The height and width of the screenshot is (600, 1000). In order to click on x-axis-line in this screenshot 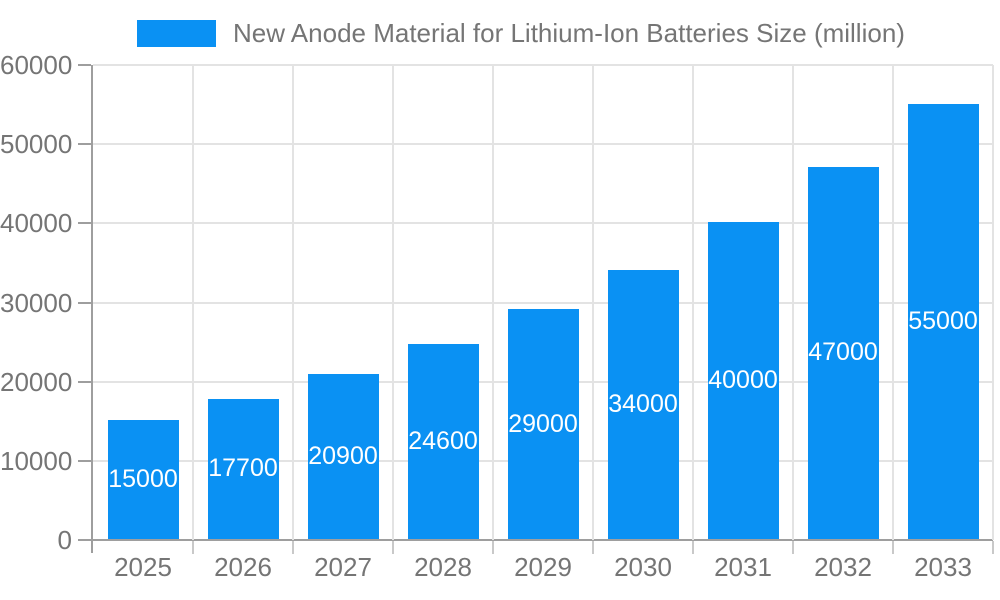, I will do `click(542, 540)`.